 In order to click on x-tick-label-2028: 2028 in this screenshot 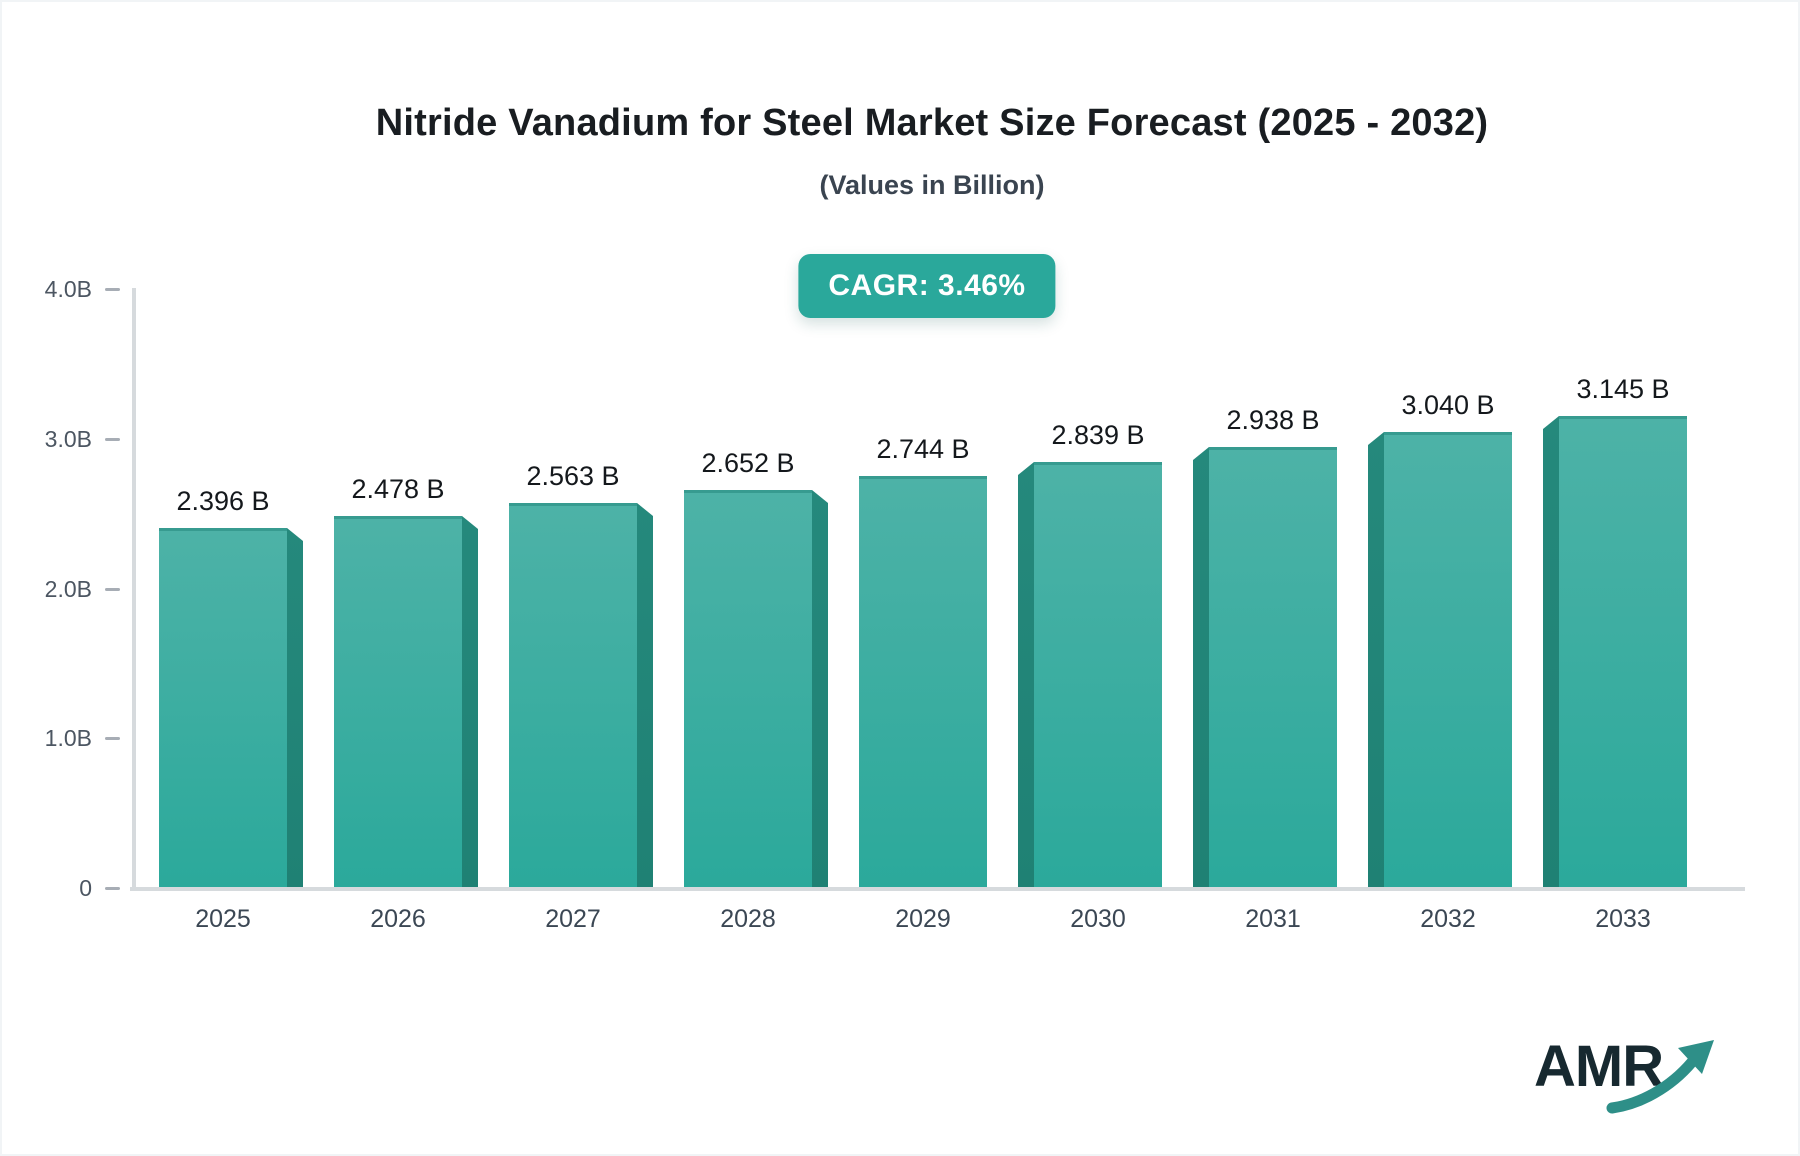, I will do `click(748, 919)`.